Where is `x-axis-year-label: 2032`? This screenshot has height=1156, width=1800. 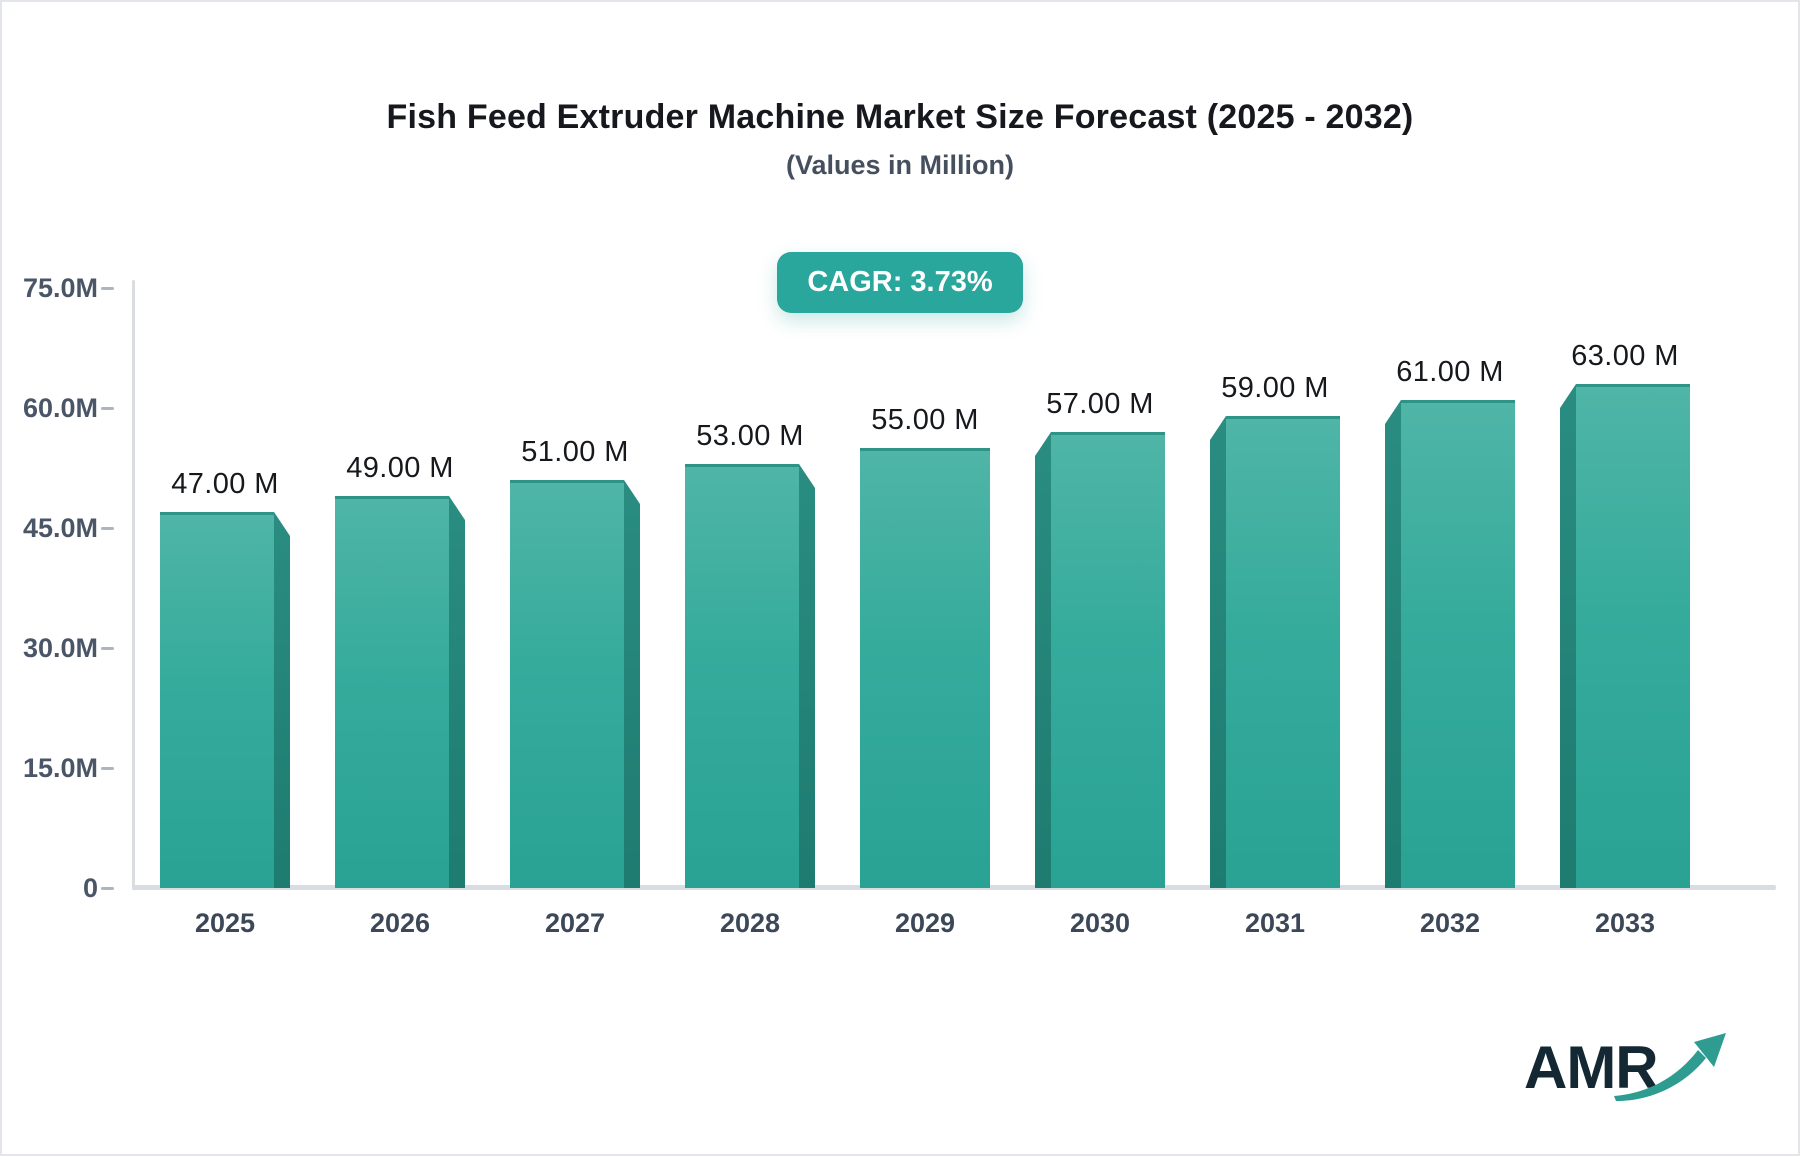 x-axis-year-label: 2032 is located at coordinates (1450, 923).